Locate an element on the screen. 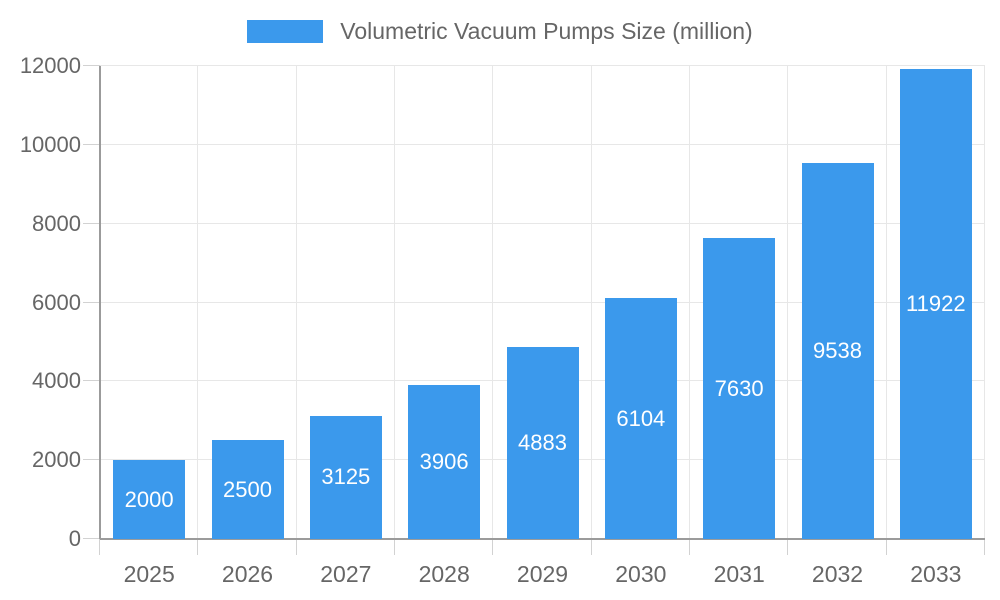 The image size is (1000, 600). y-axis-label: 0 is located at coordinates (74, 538).